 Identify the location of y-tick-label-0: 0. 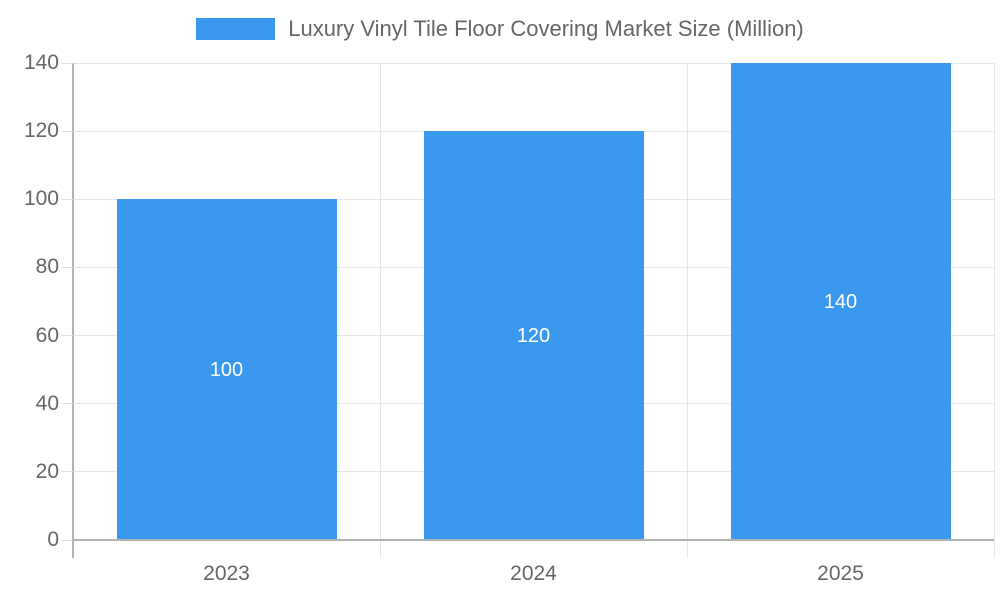
(53, 539).